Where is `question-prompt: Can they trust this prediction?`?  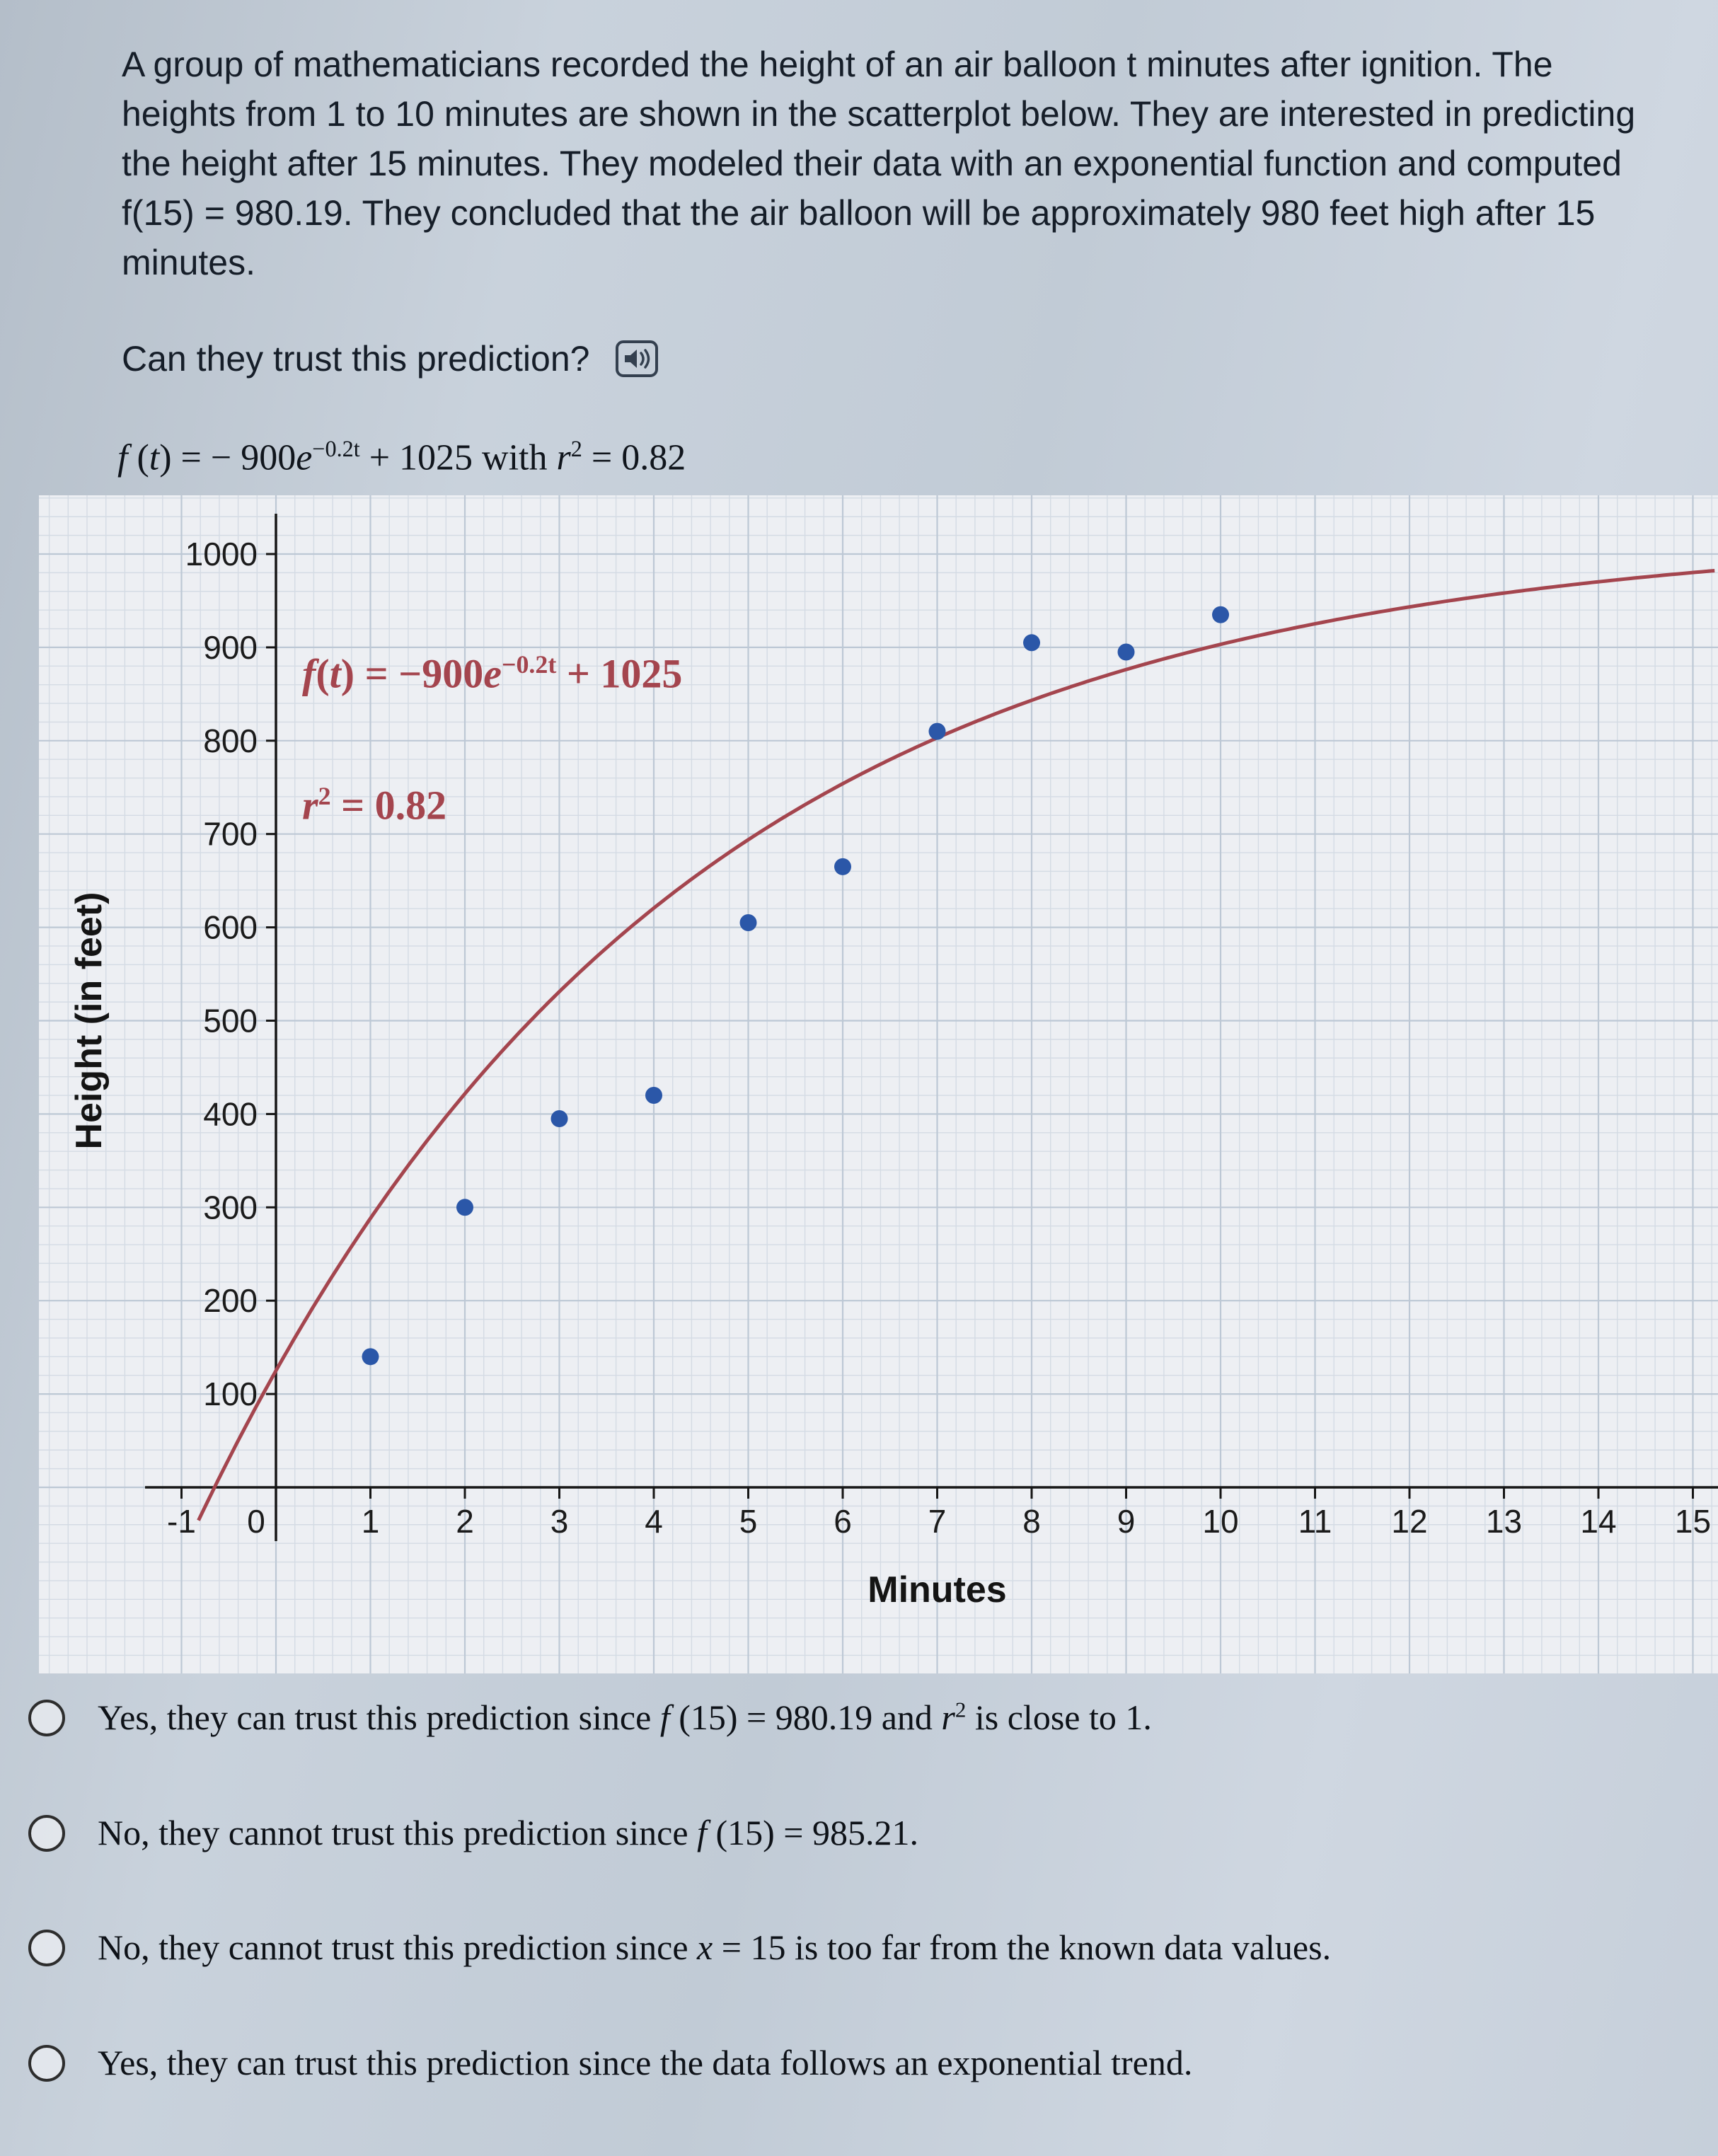
question-prompt: Can they trust this prediction? is located at coordinates (356, 359).